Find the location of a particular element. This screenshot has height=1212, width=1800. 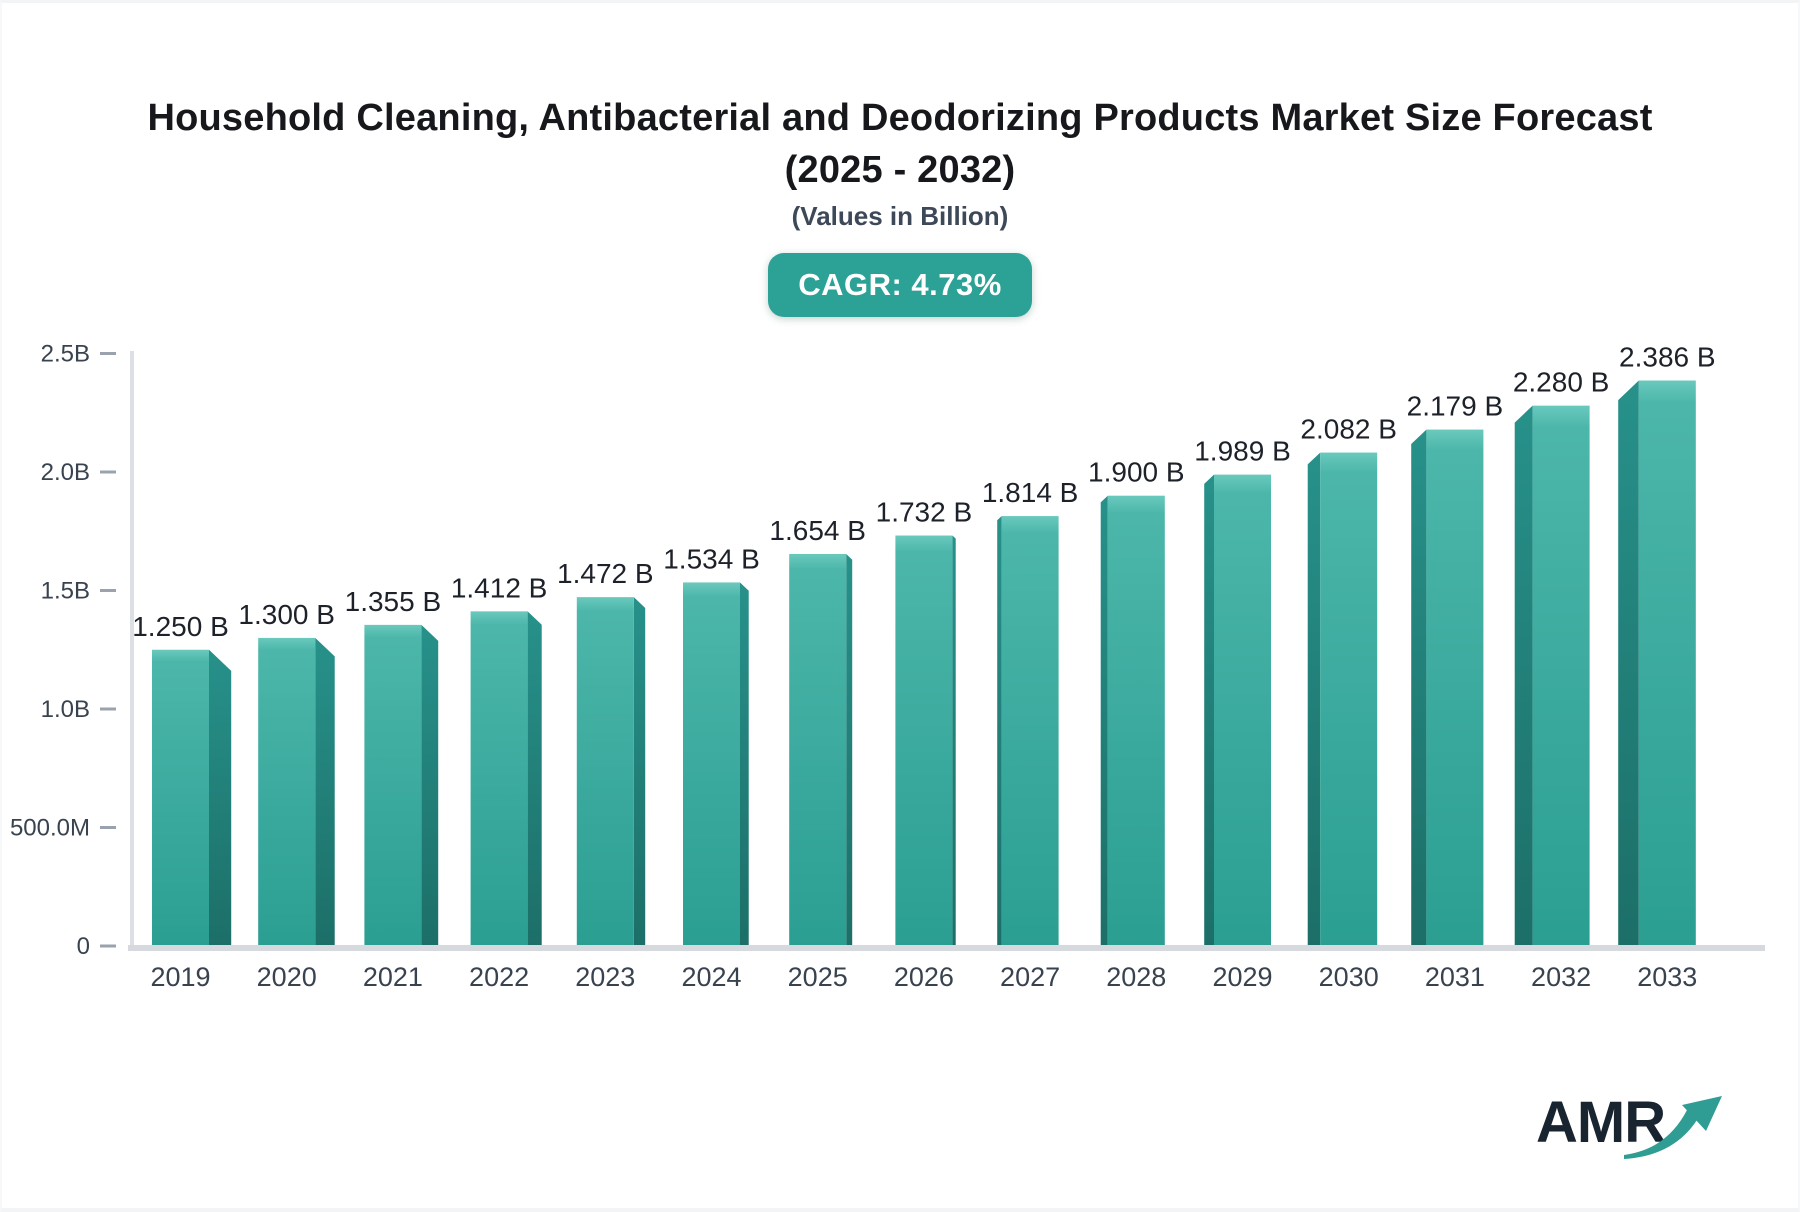

bar-2022 is located at coordinates (506, 778).